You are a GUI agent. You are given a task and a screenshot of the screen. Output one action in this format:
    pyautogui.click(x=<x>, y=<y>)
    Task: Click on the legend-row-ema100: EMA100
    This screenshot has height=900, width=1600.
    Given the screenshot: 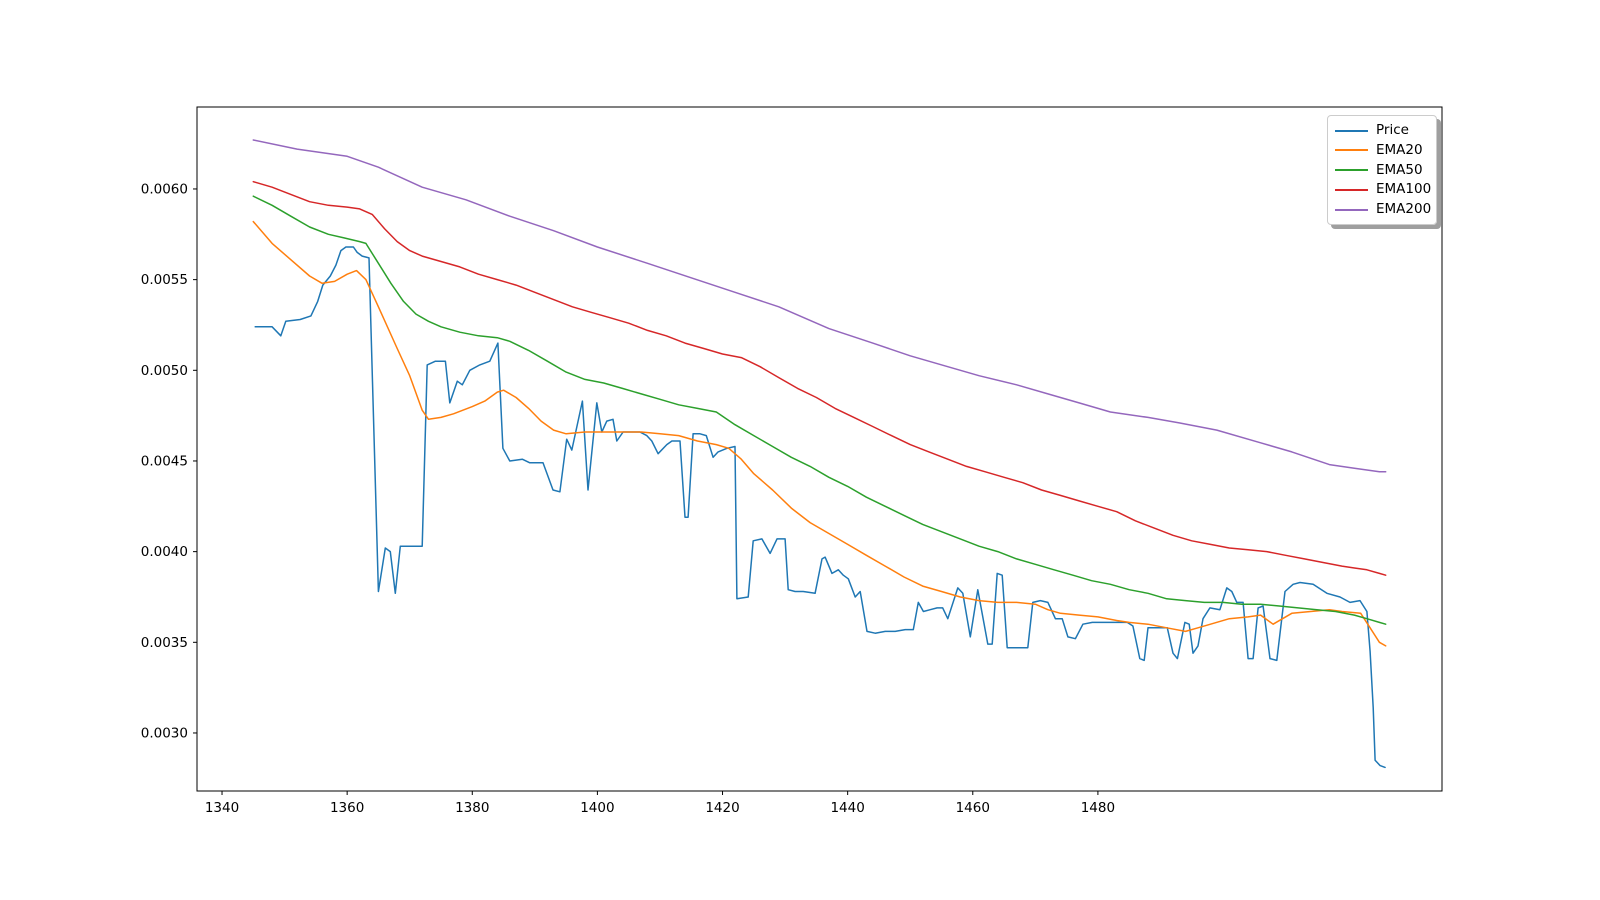 What is the action you would take?
    pyautogui.click(x=1383, y=189)
    